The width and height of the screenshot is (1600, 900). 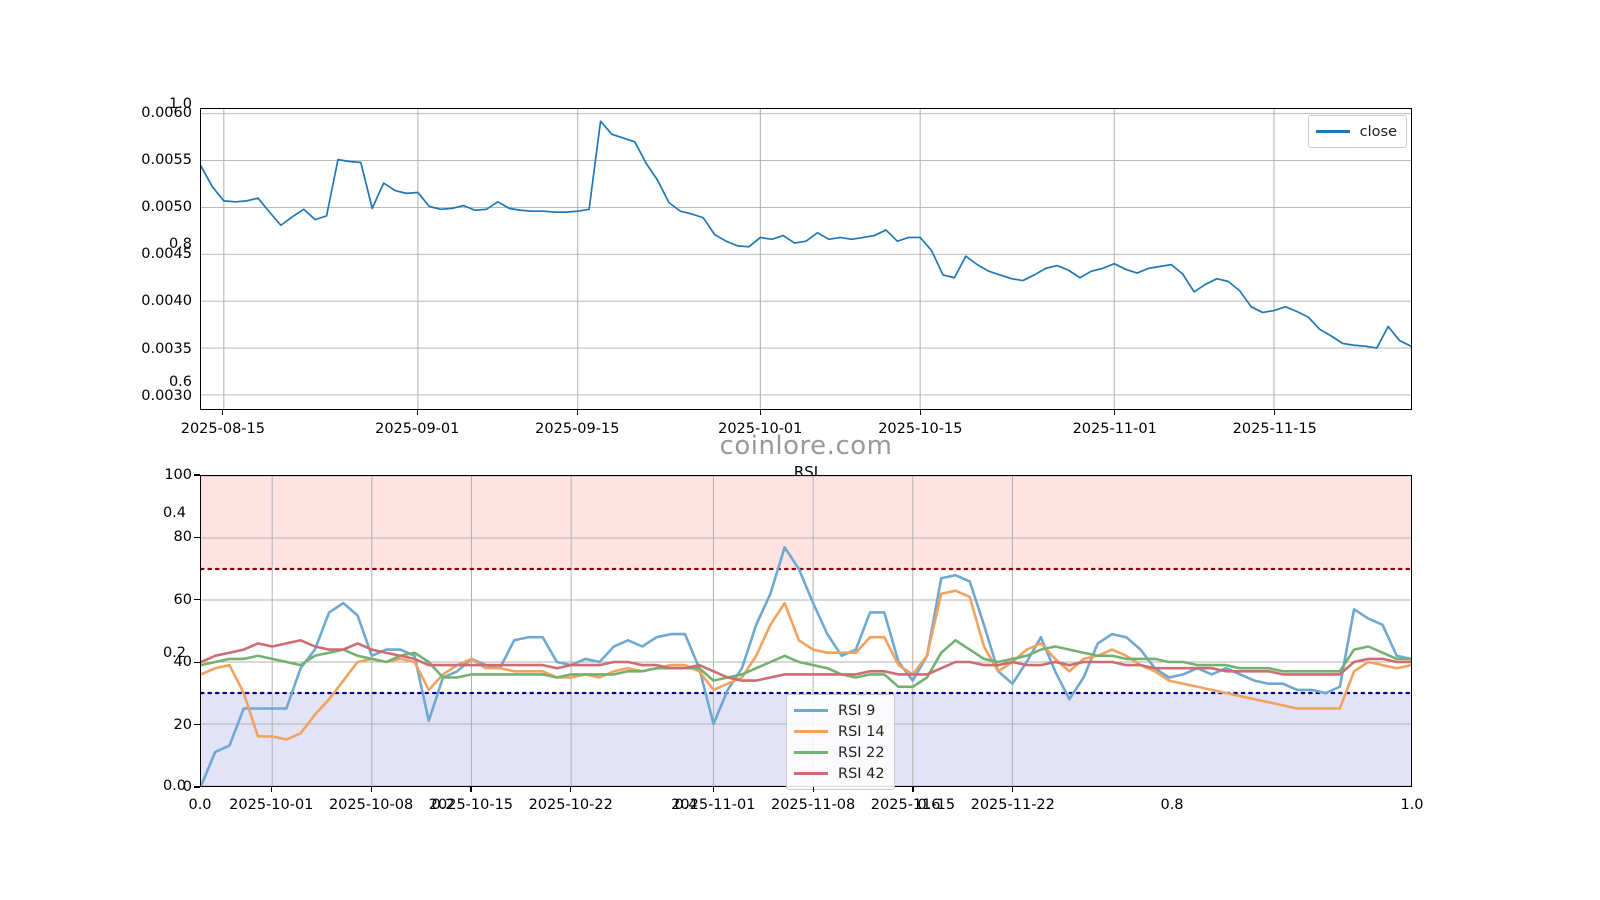 What do you see at coordinates (1378, 131) in the screenshot?
I see `legend-label: close` at bounding box center [1378, 131].